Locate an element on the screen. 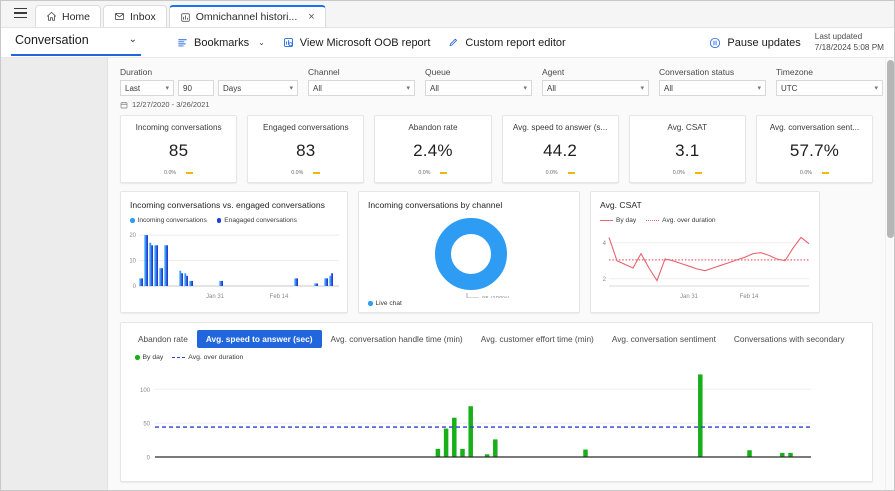 Image resolution: width=895 pixels, height=491 pixels. filter-duration: Duration Last ▾ 90 Days ▾ is located at coordinates (209, 88).